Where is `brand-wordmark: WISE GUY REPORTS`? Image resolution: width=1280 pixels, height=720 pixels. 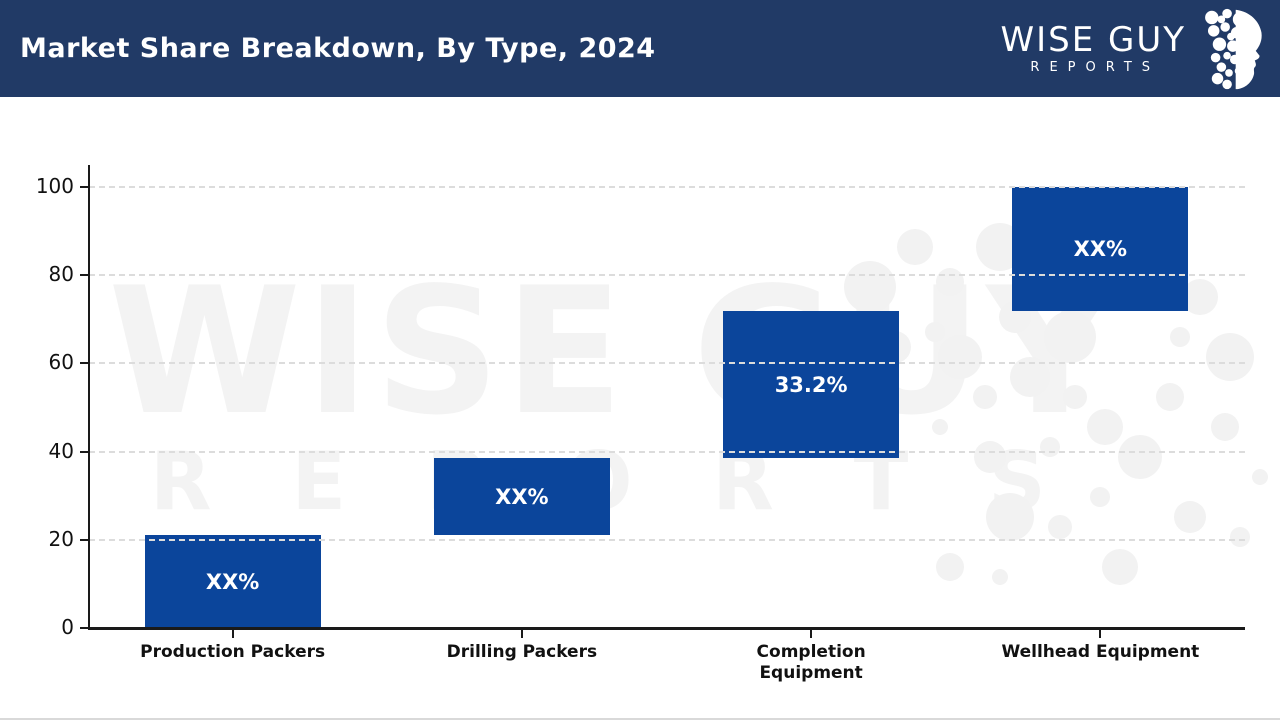
brand-wordmark: WISE GUY REPORTS is located at coordinates (1093, 49).